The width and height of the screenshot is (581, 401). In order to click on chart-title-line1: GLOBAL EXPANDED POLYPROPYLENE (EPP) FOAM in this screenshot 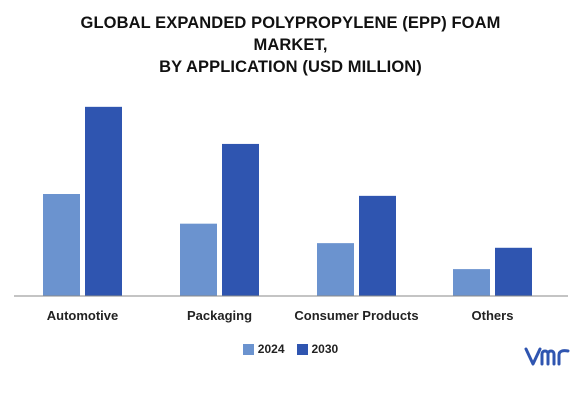, I will do `click(290, 23)`.